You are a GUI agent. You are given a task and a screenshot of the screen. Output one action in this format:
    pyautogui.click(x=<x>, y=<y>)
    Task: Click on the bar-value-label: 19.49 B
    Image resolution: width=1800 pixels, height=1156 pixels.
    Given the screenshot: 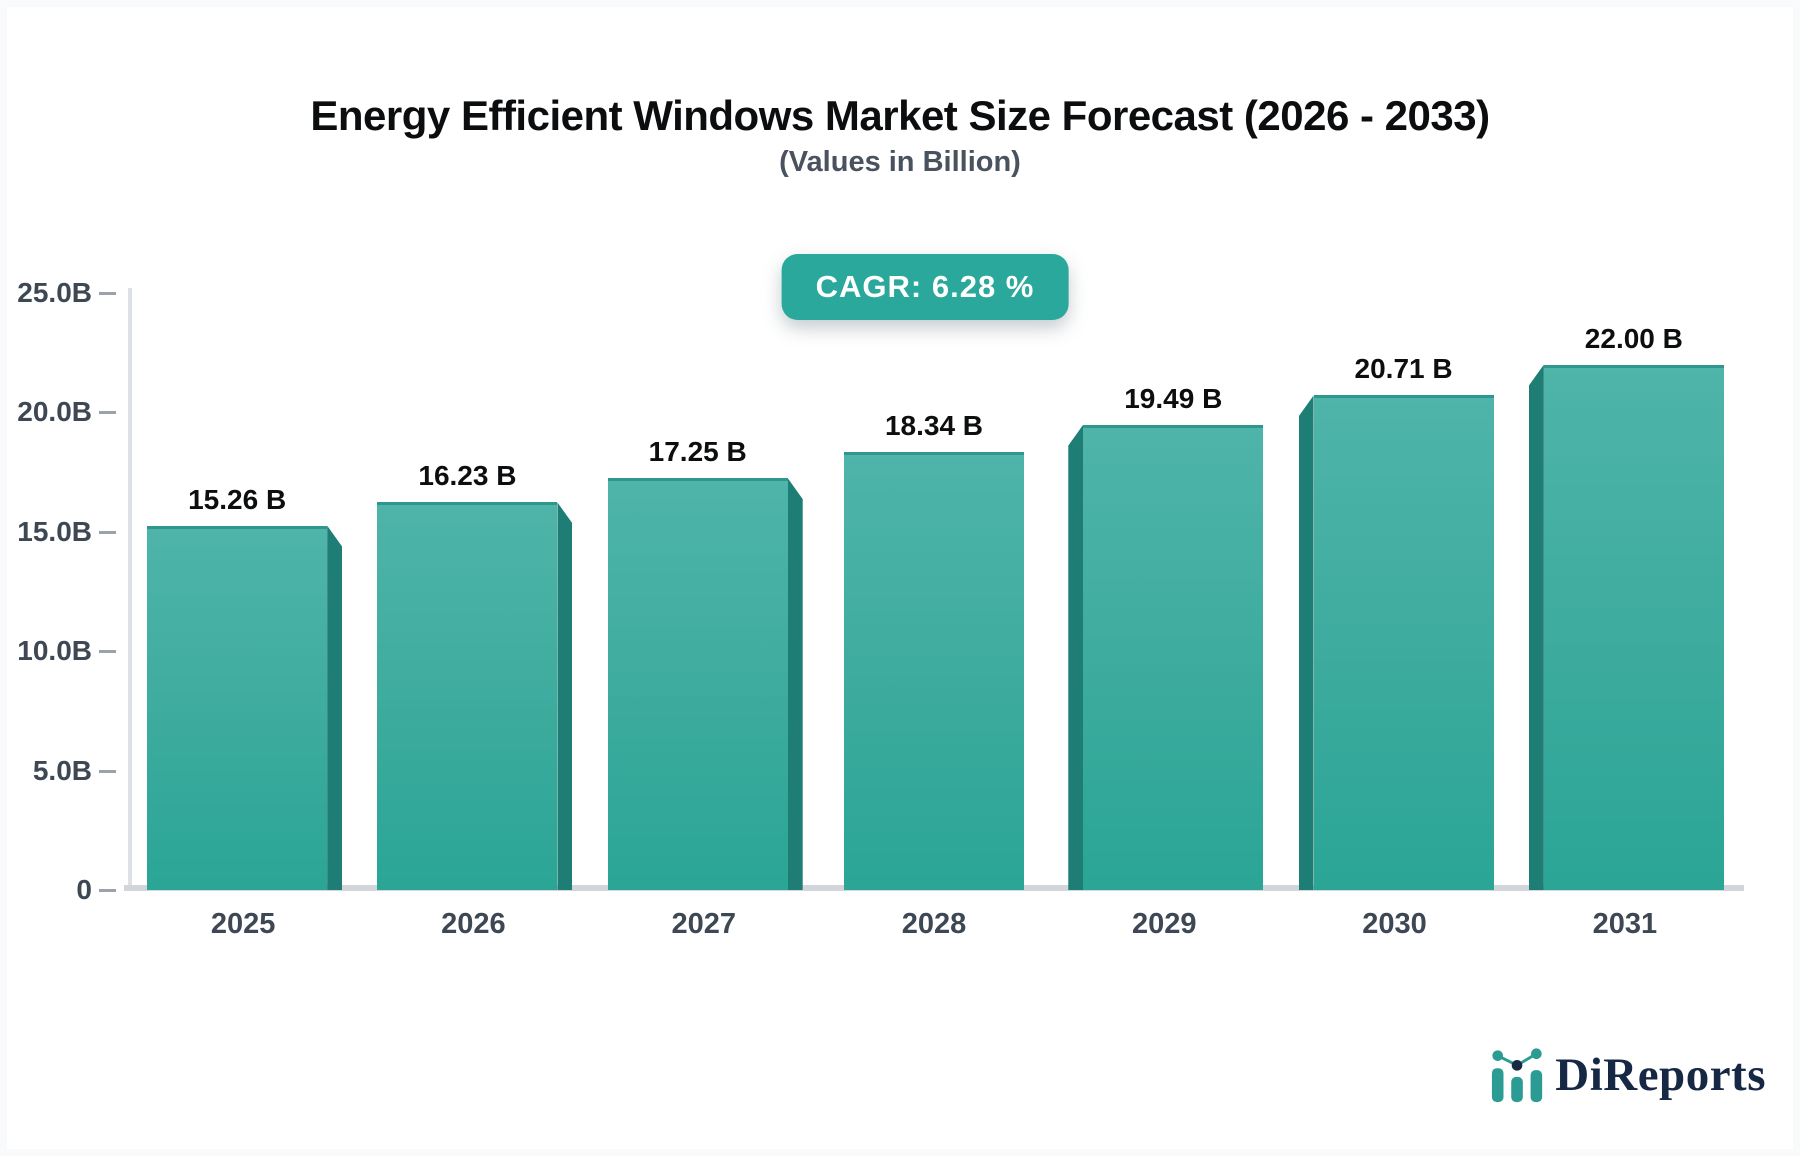 What is the action you would take?
    pyautogui.click(x=1173, y=398)
    